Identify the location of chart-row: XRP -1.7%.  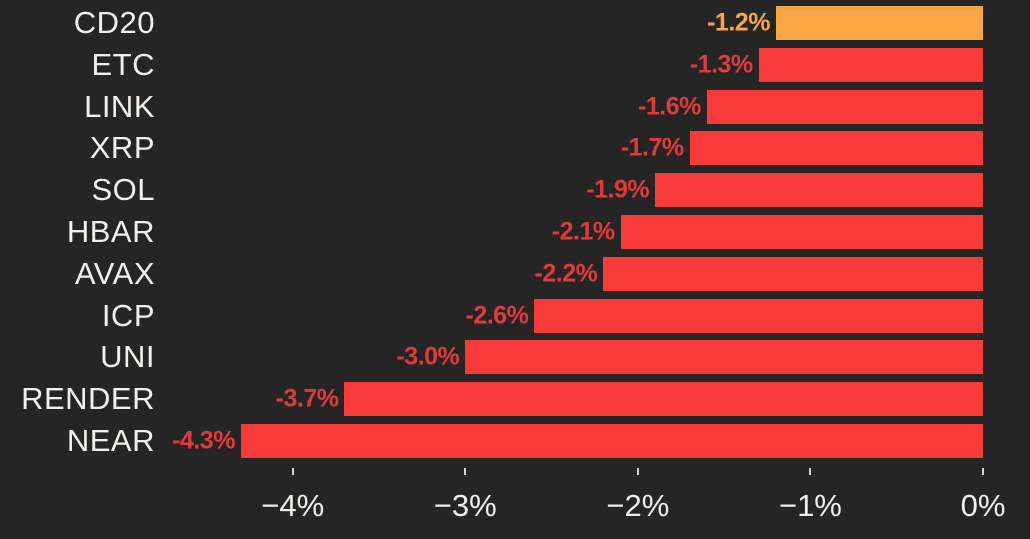
(515, 148).